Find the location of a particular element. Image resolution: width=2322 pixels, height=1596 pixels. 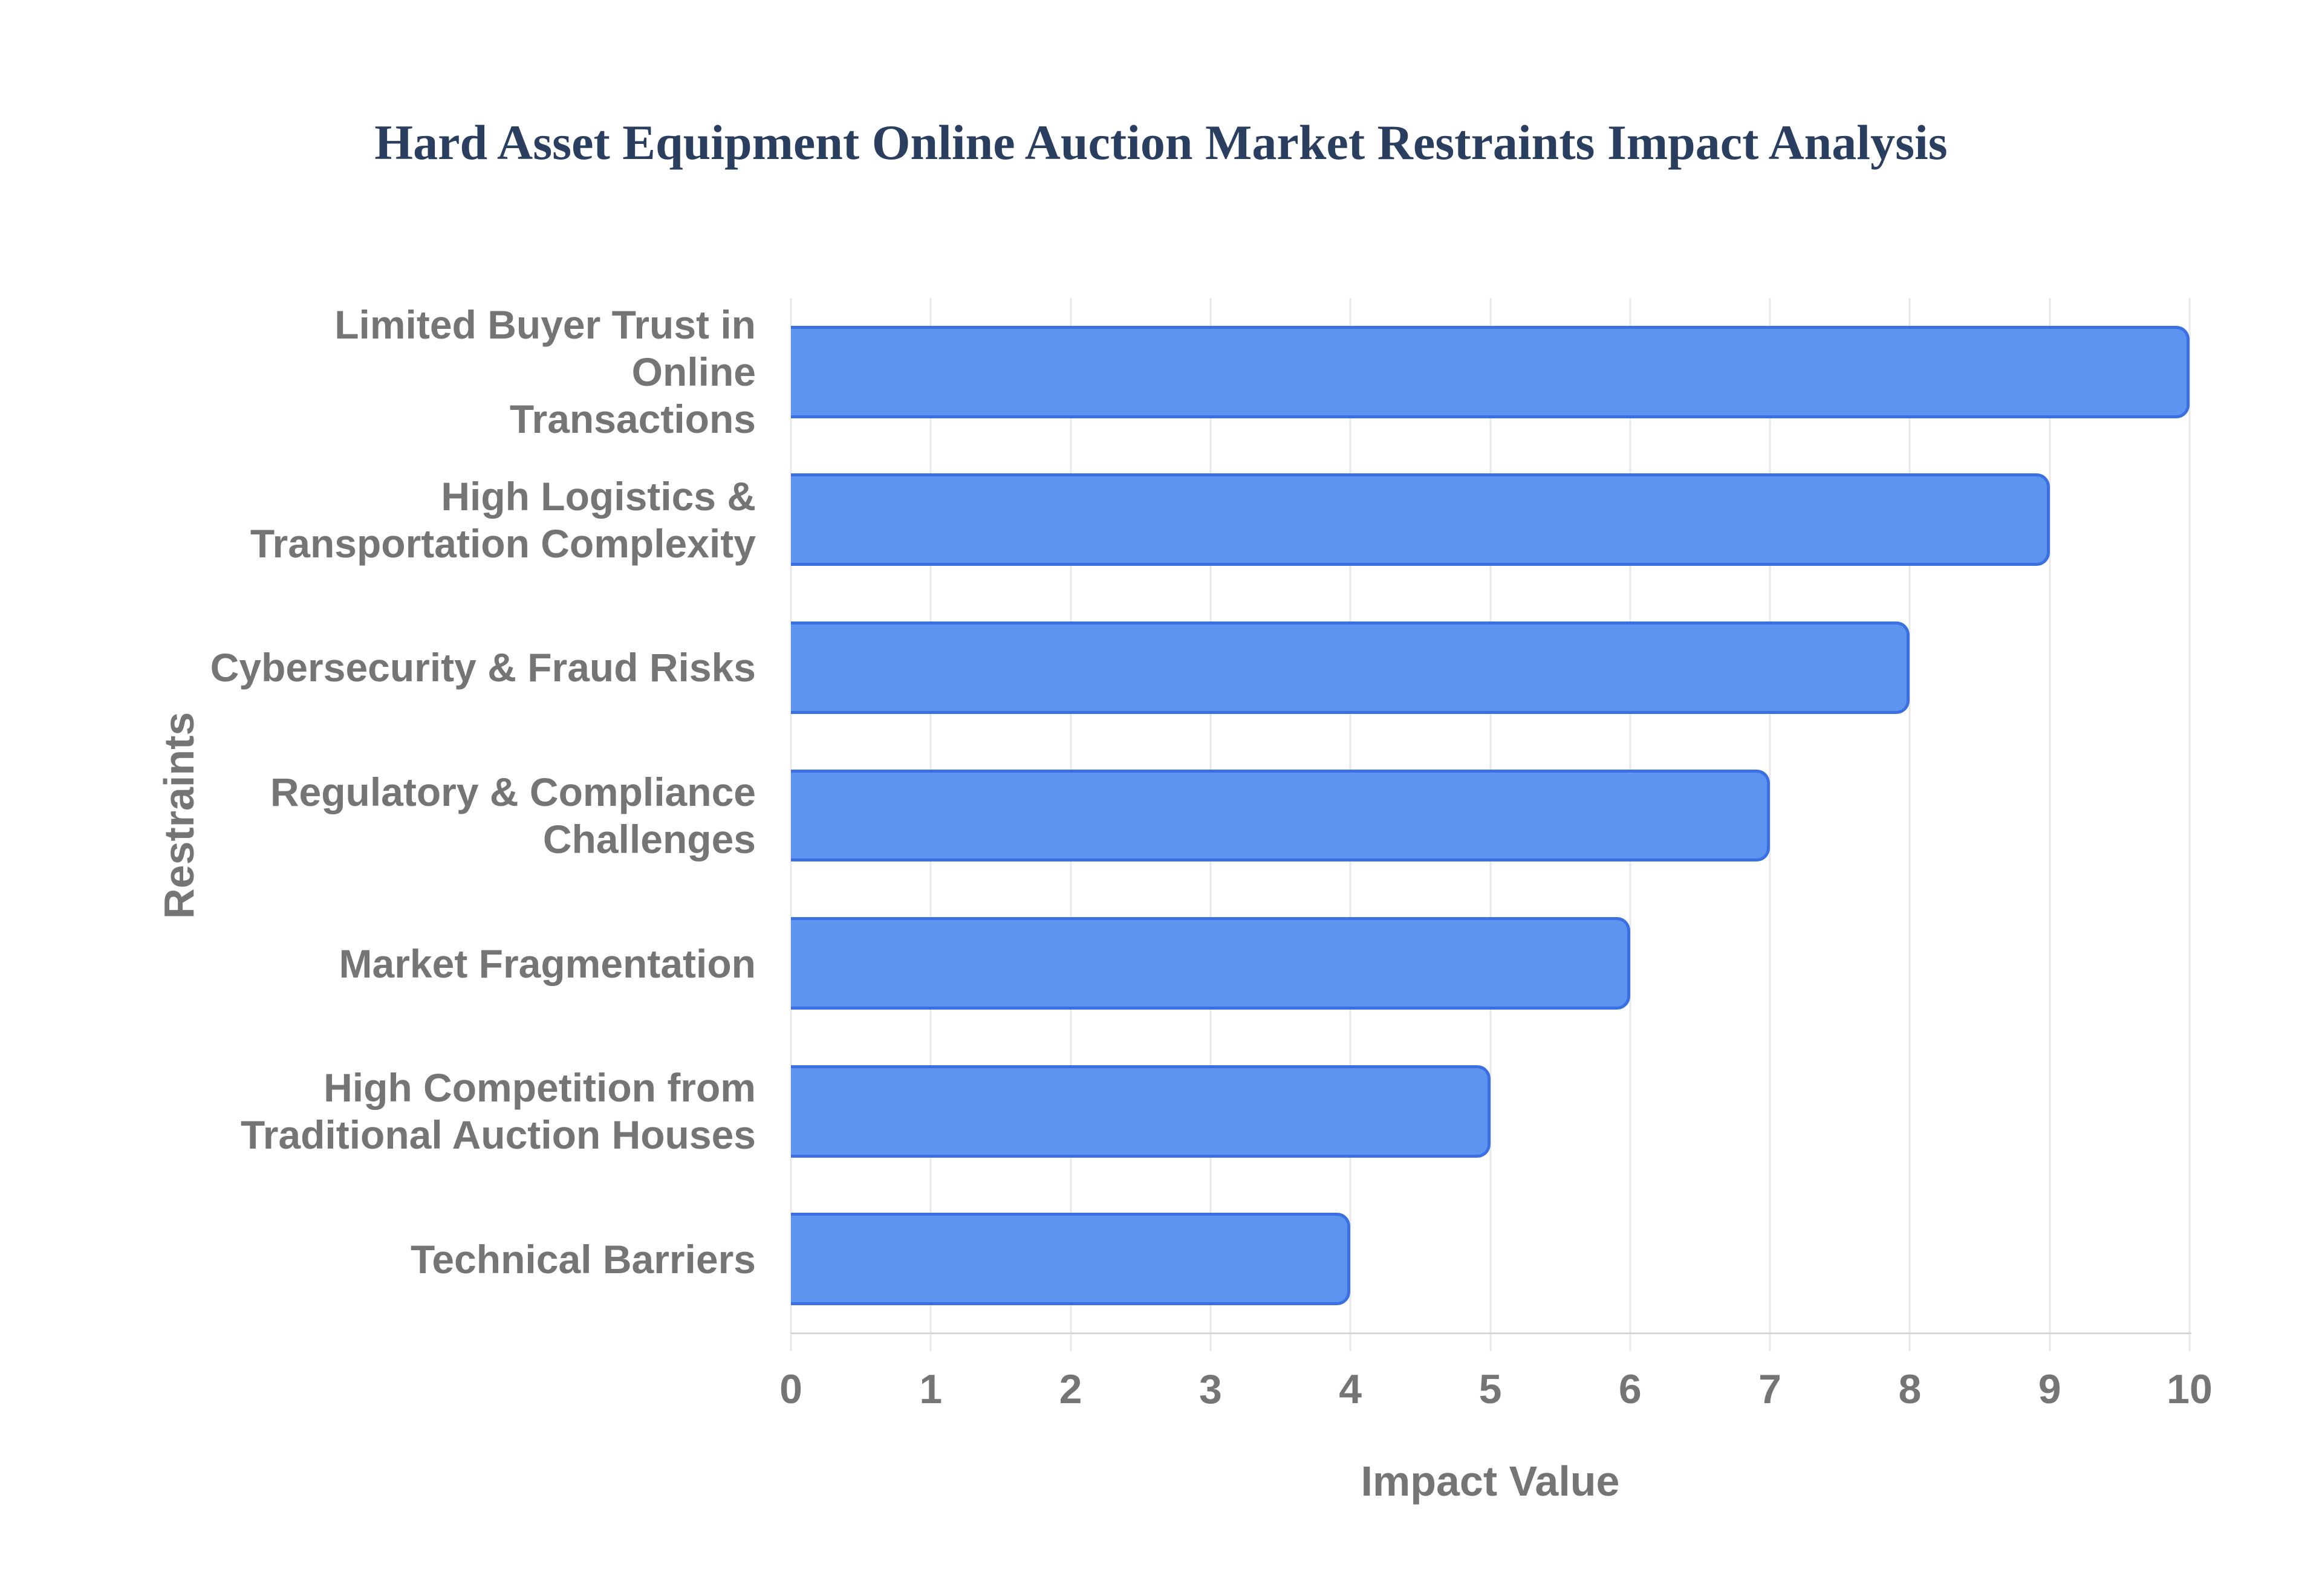

x-tick-label: 4 is located at coordinates (1350, 1389).